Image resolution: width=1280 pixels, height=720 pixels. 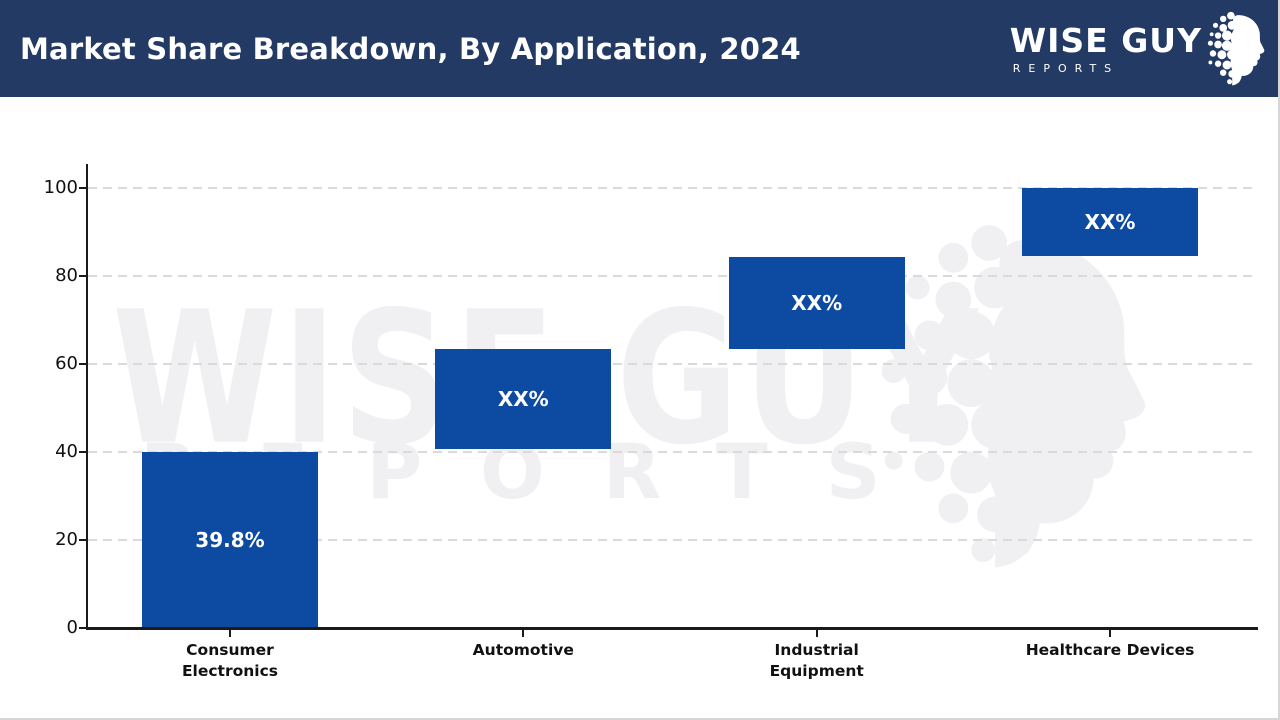 What do you see at coordinates (66, 539) in the screenshot?
I see `y-tick-label-20: 20` at bounding box center [66, 539].